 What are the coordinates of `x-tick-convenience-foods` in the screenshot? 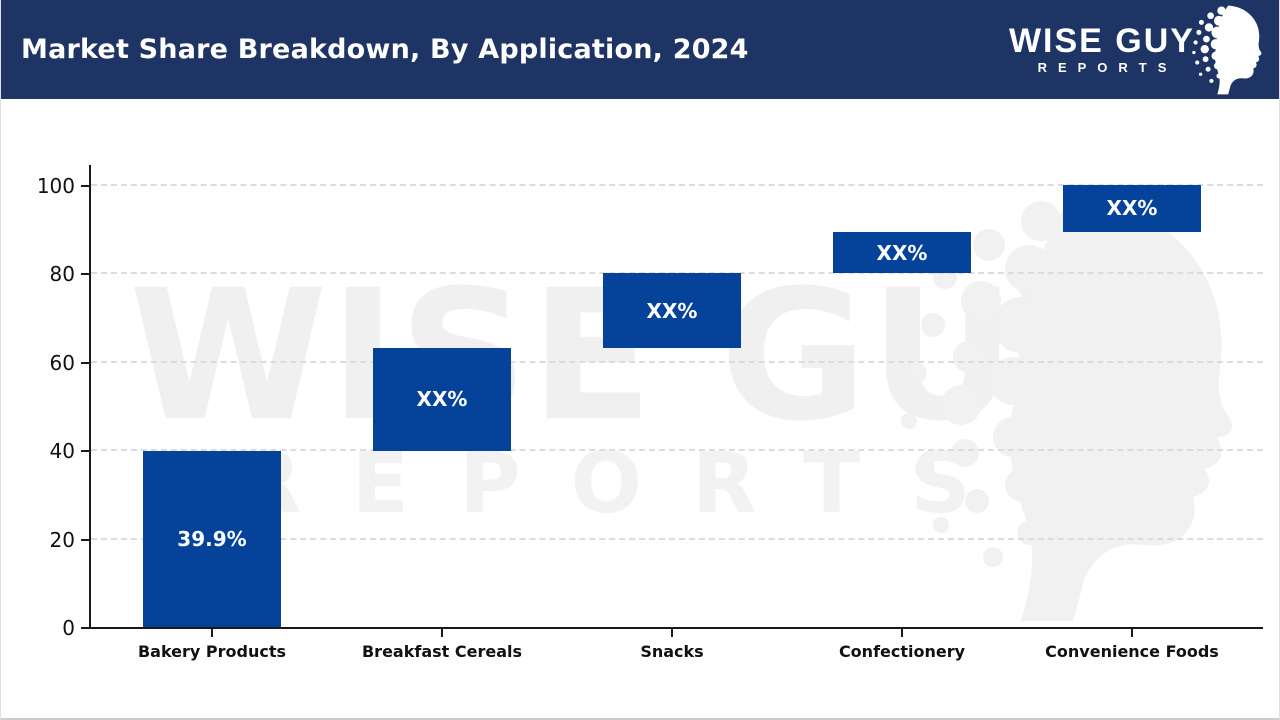 It's located at (1132, 633).